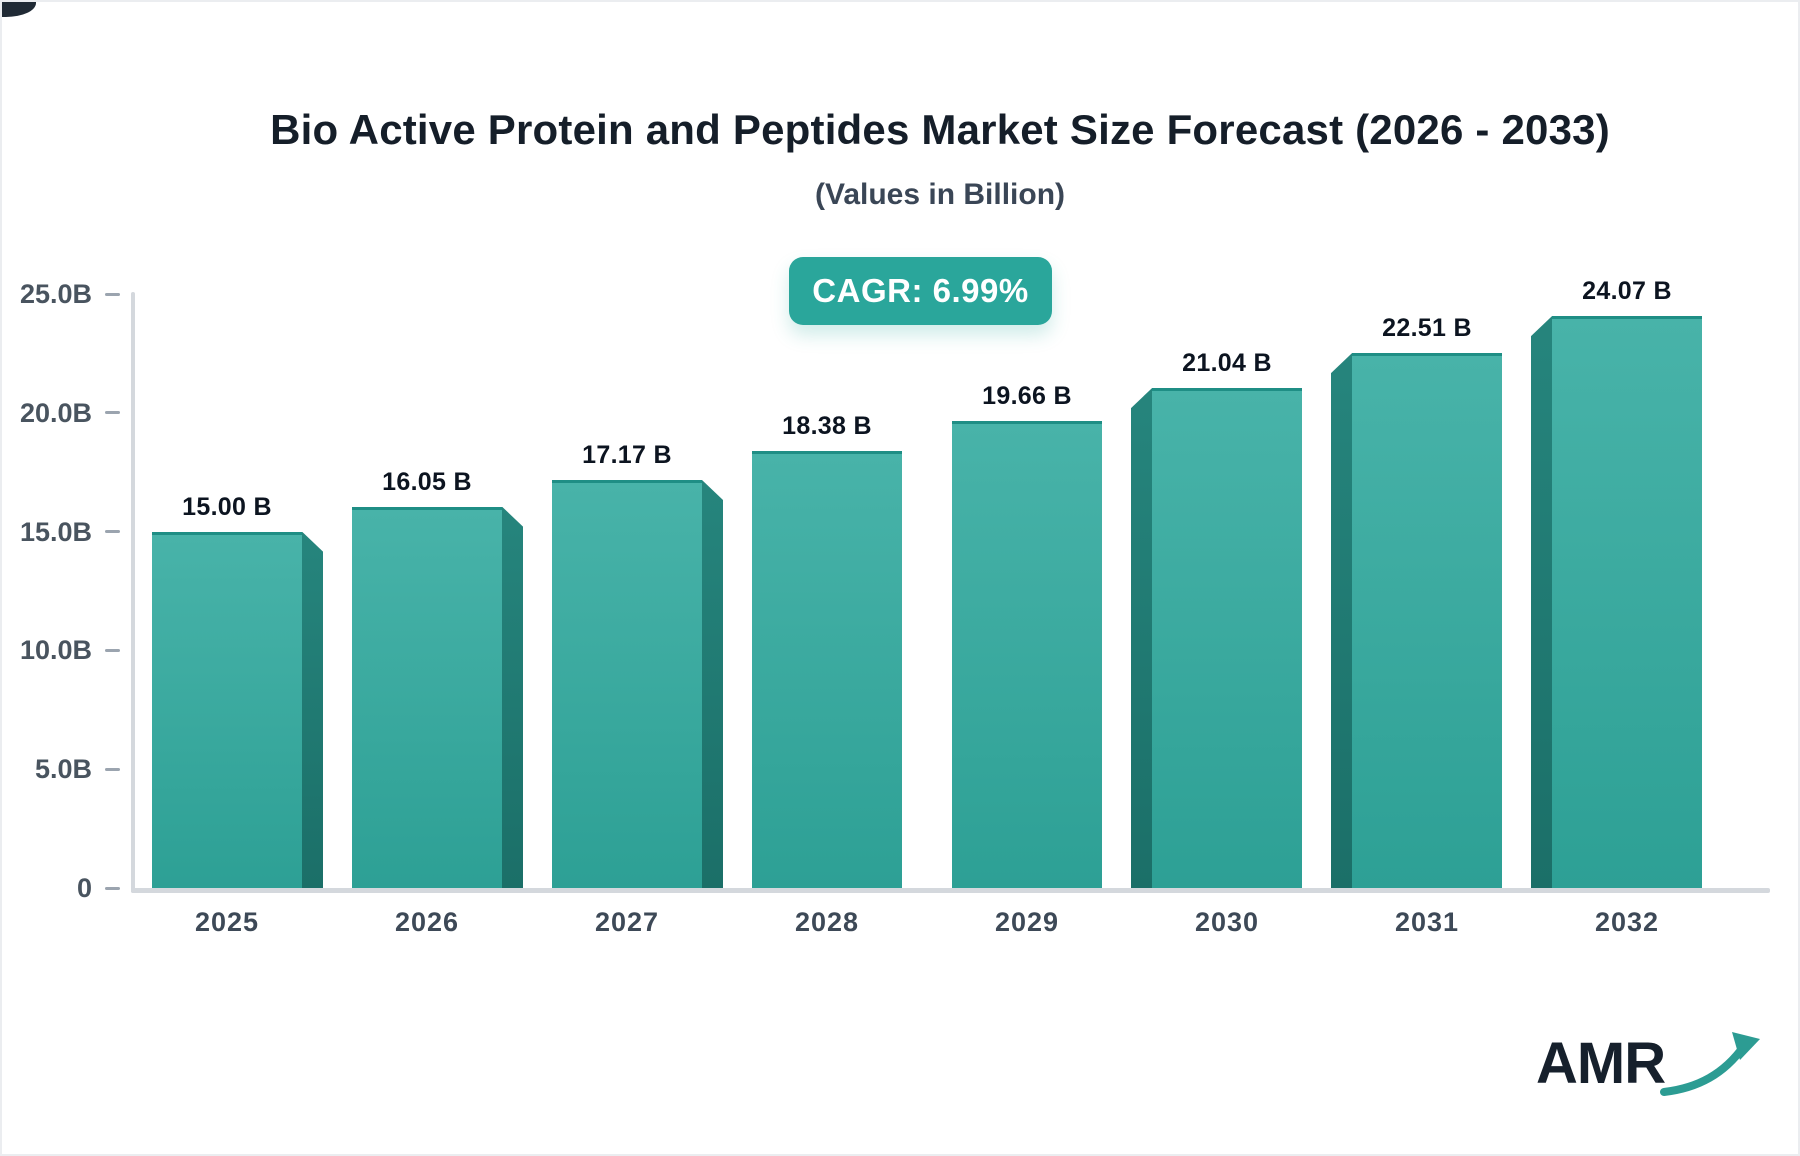  Describe the element at coordinates (427, 922) in the screenshot. I see `x-axis-label: 2026` at that location.